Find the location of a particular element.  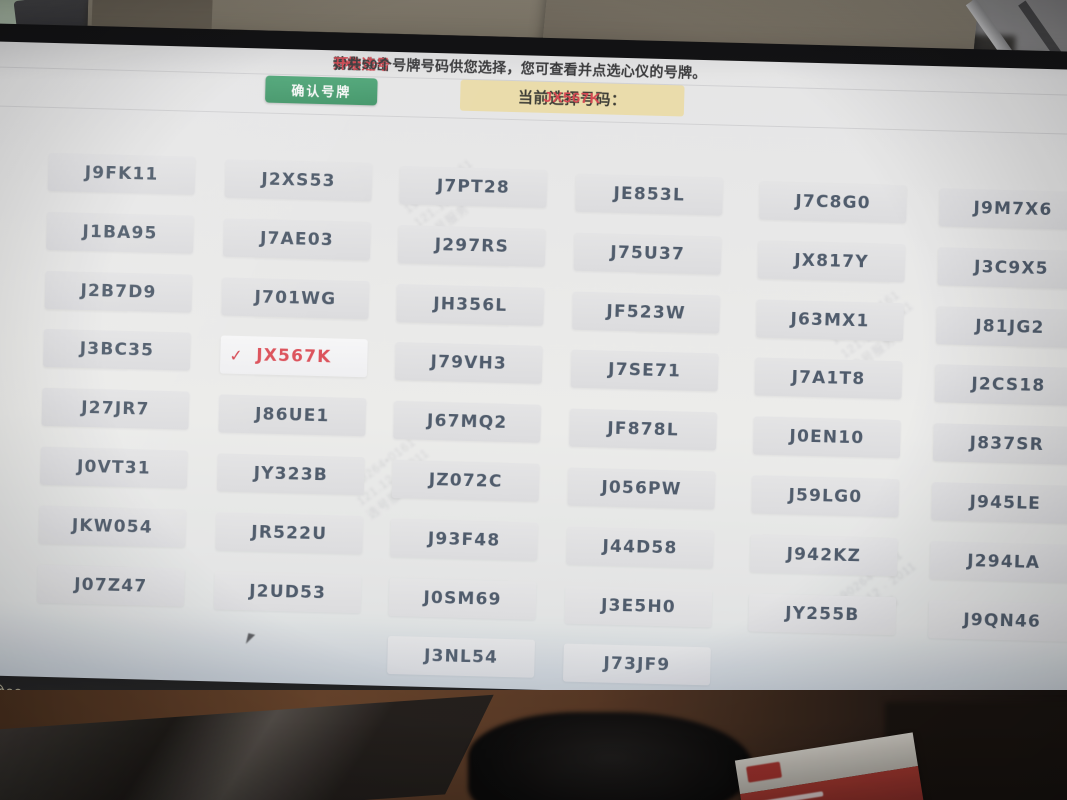

plate-number-label: J294LA is located at coordinates (1003, 562).